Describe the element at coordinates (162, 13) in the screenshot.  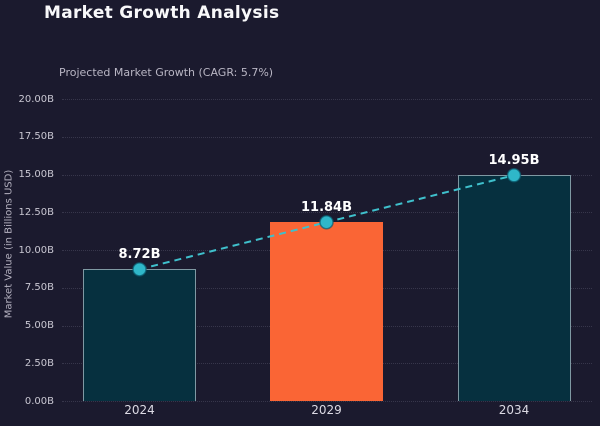
I see `chart-title: Market Growth Analysis` at that location.